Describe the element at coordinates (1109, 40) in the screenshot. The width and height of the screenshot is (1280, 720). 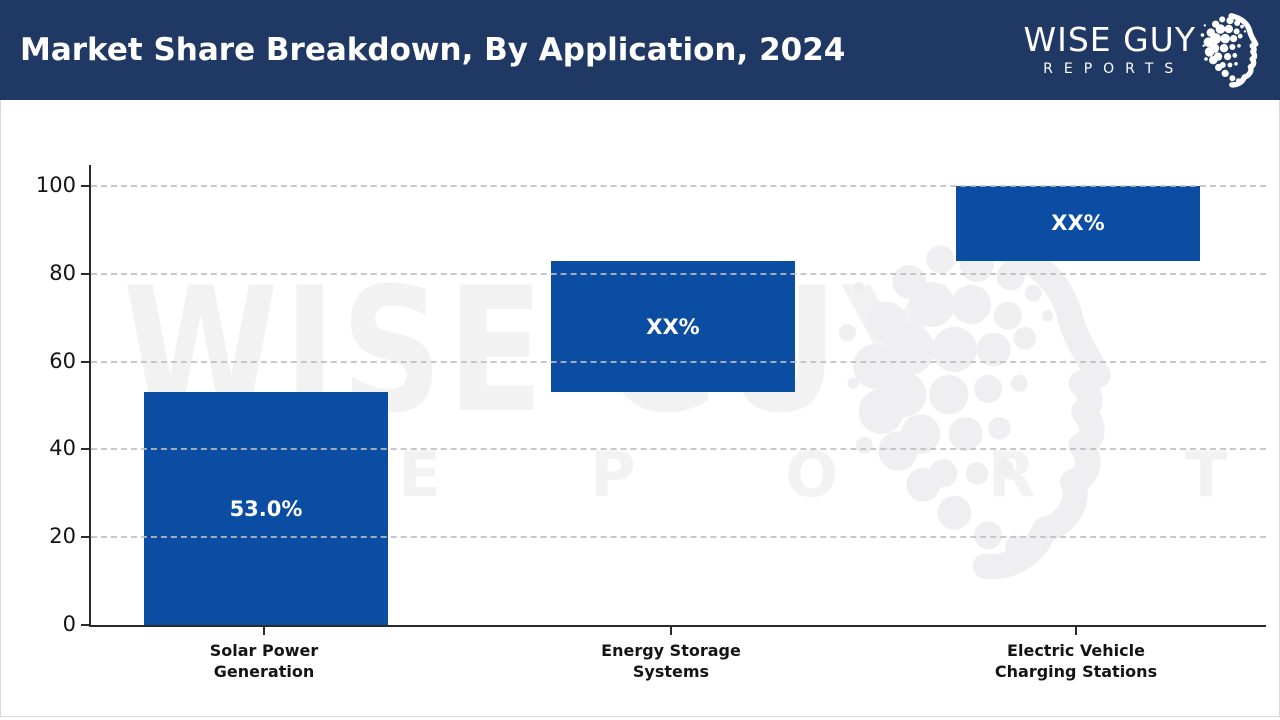
I see `logo-wordmark: WISE GUY` at that location.